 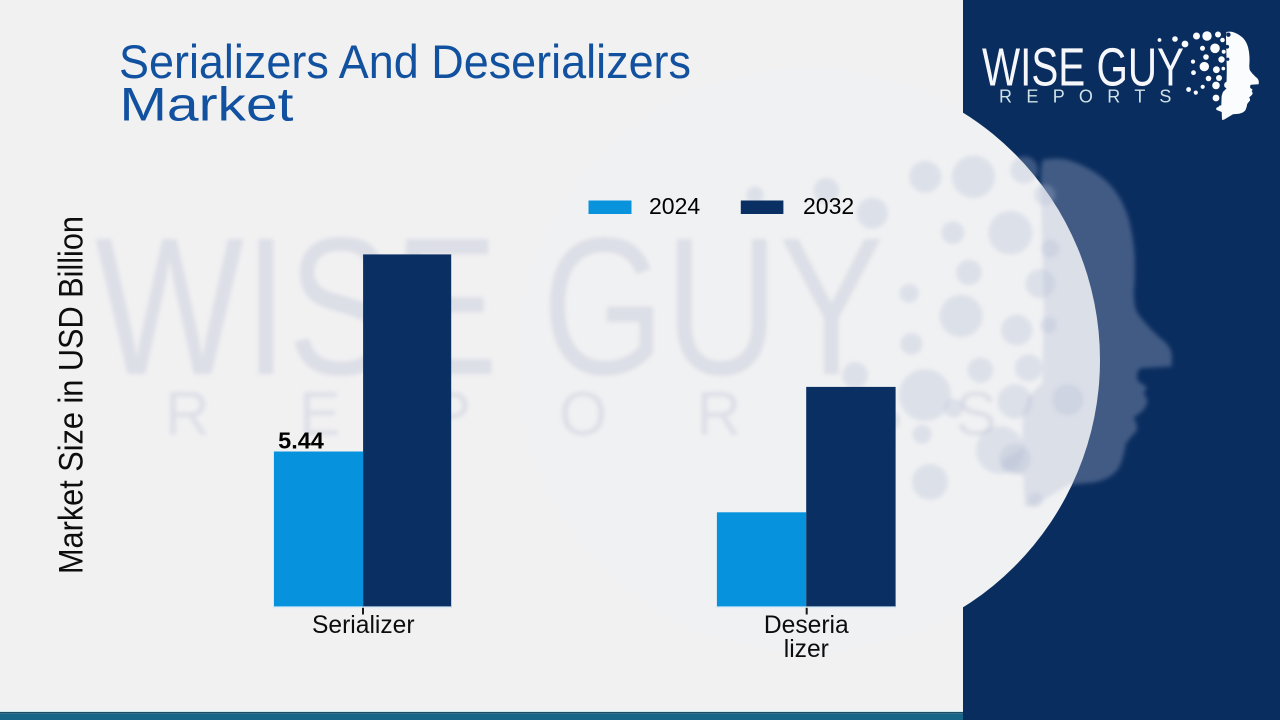 I want to click on svg-text: Market, so click(x=207, y=104).